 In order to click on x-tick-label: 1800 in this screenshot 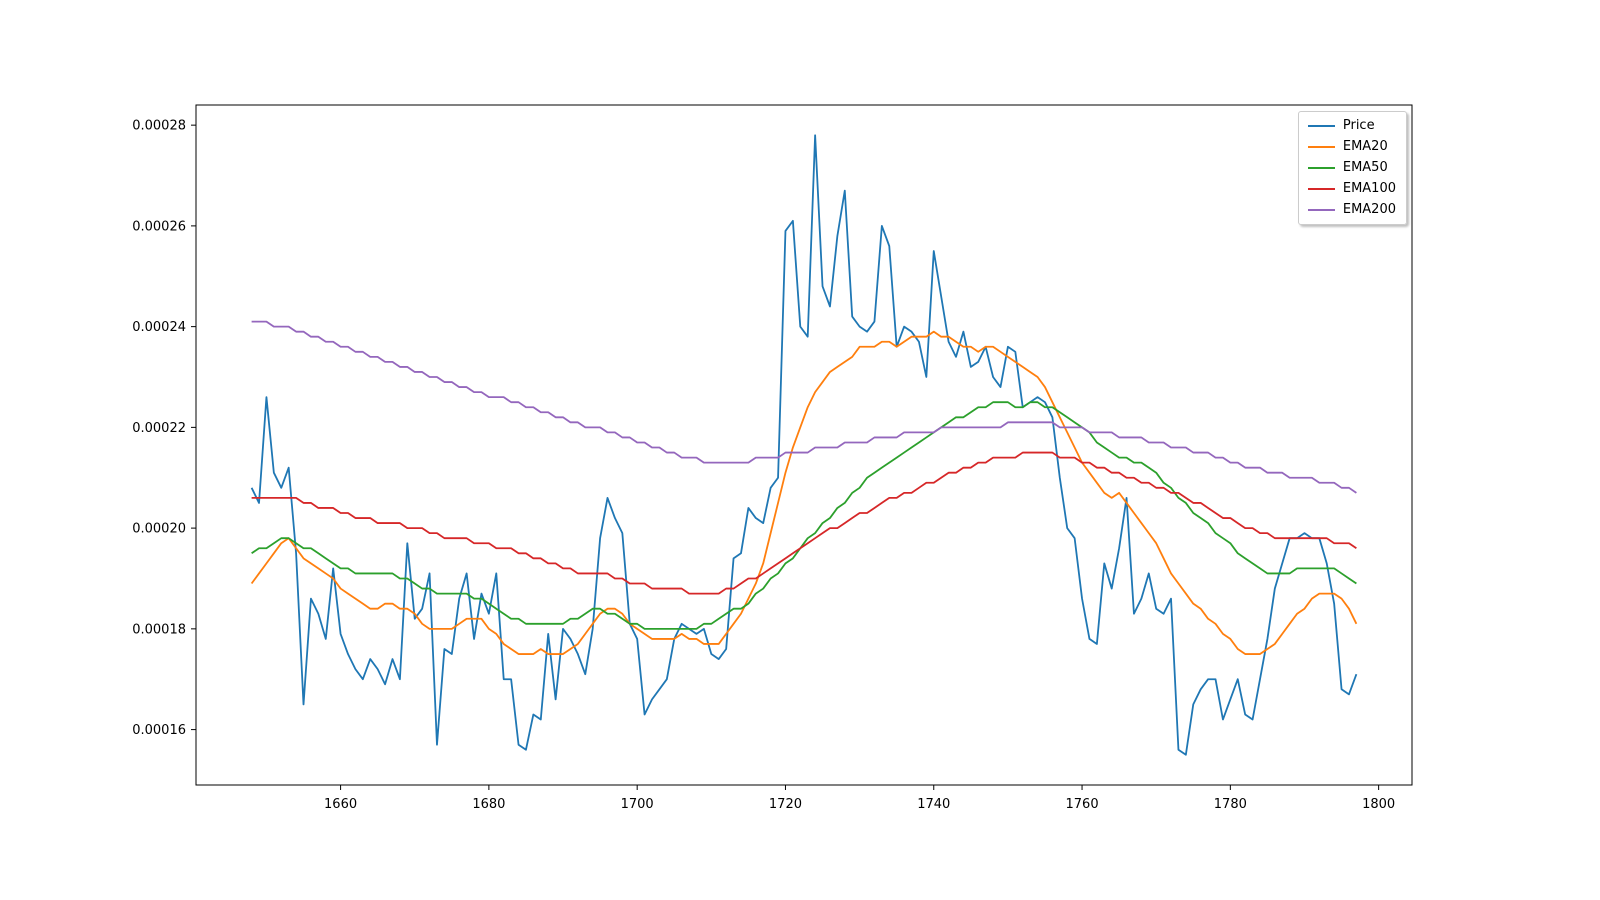, I will do `click(1378, 804)`.